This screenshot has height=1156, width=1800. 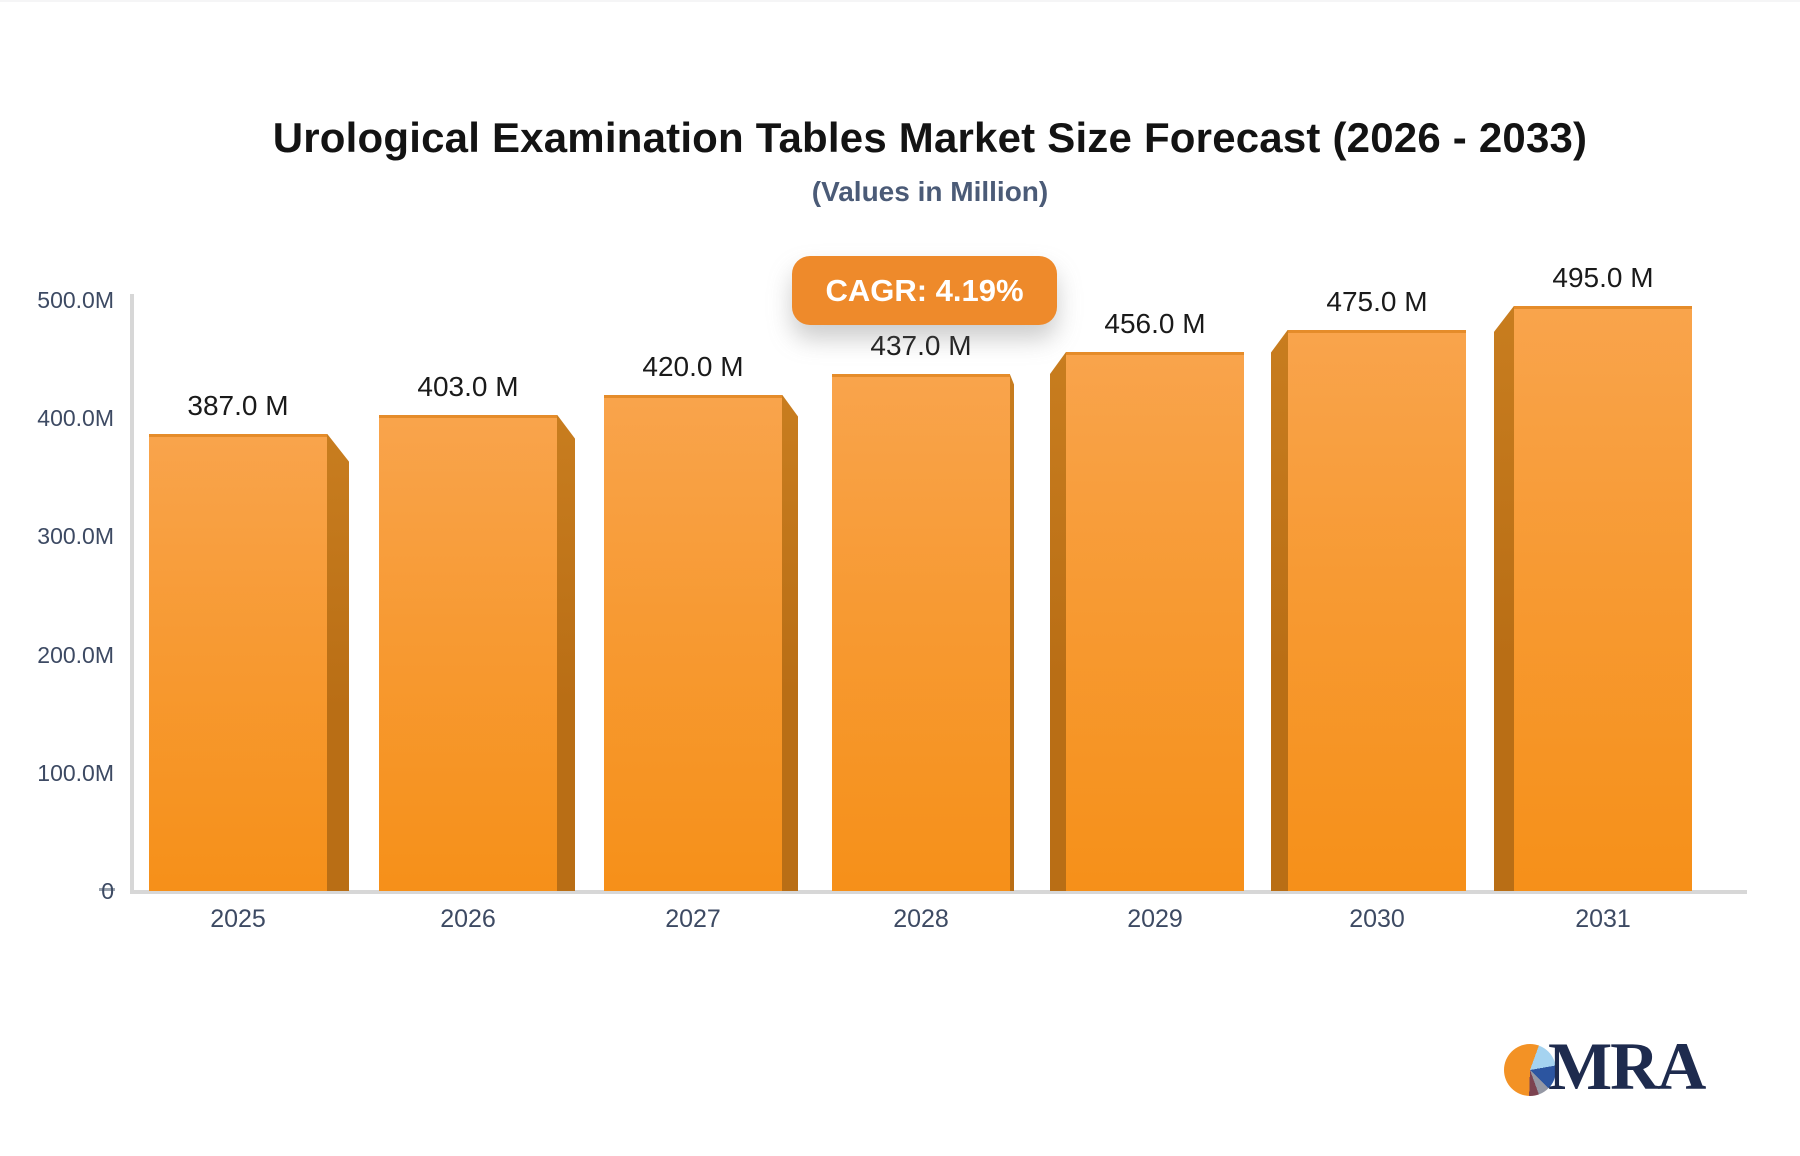 I want to click on x-tick-label-2030: 2030, so click(x=1377, y=919).